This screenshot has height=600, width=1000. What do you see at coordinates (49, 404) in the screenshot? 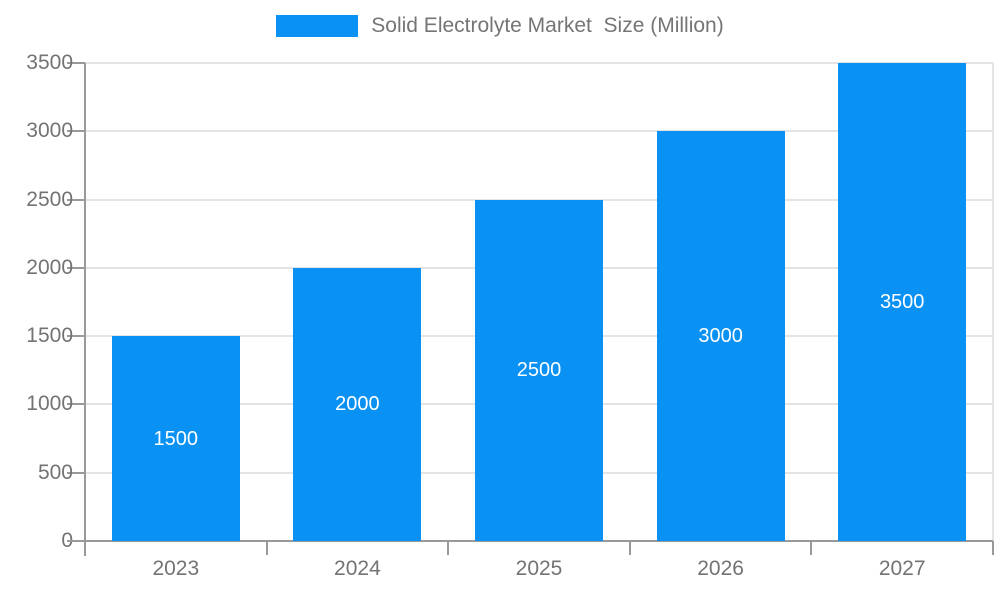
I see `y-axis-tick-label-1000: 1000` at bounding box center [49, 404].